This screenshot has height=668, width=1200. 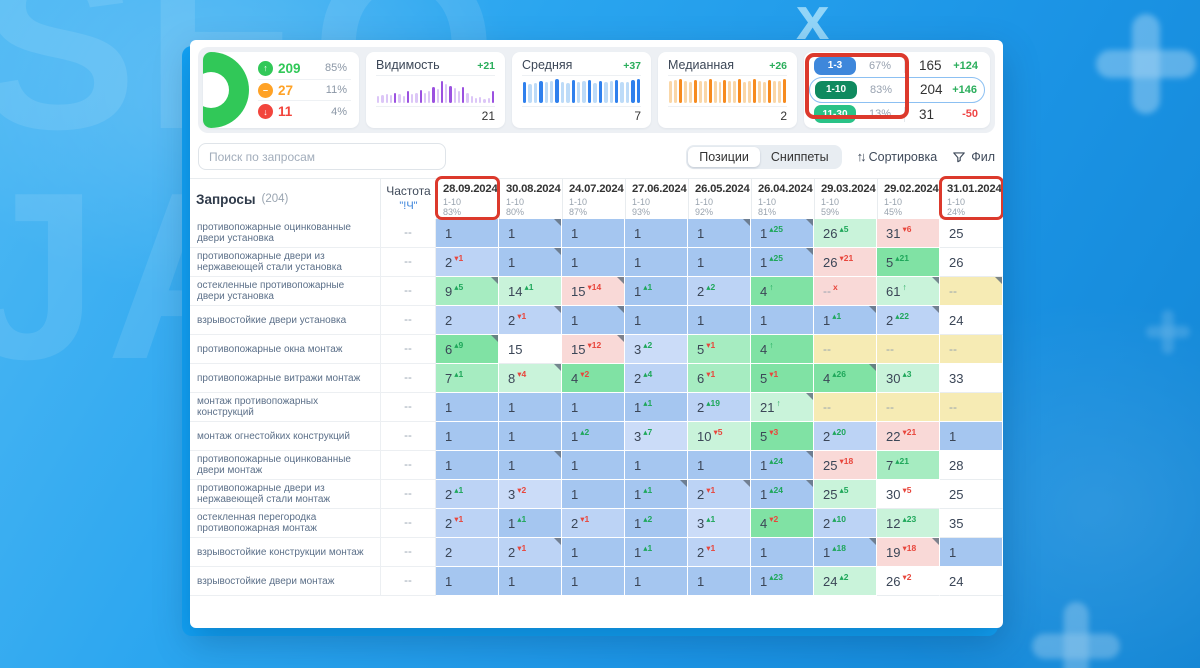 What do you see at coordinates (593, 436) in the screenshot?
I see `position-cell: 1 ▴2` at bounding box center [593, 436].